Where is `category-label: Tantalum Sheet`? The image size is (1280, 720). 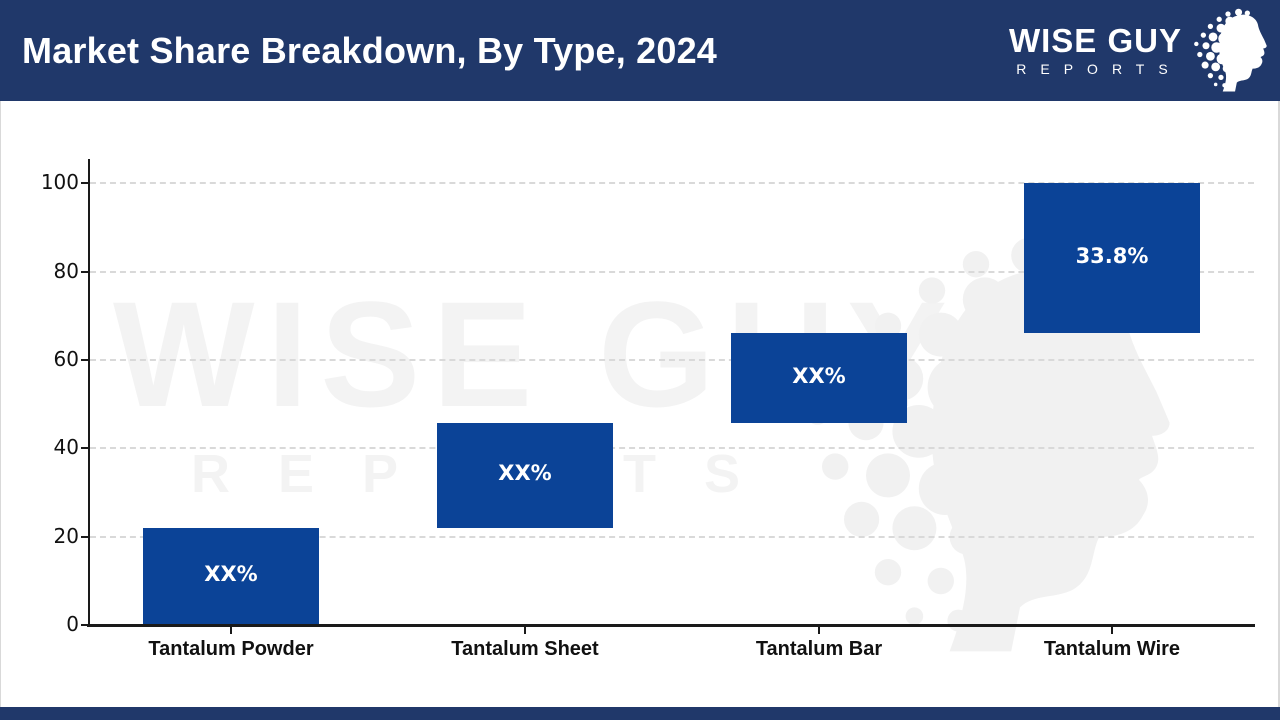
category-label: Tantalum Sheet is located at coordinates (525, 649).